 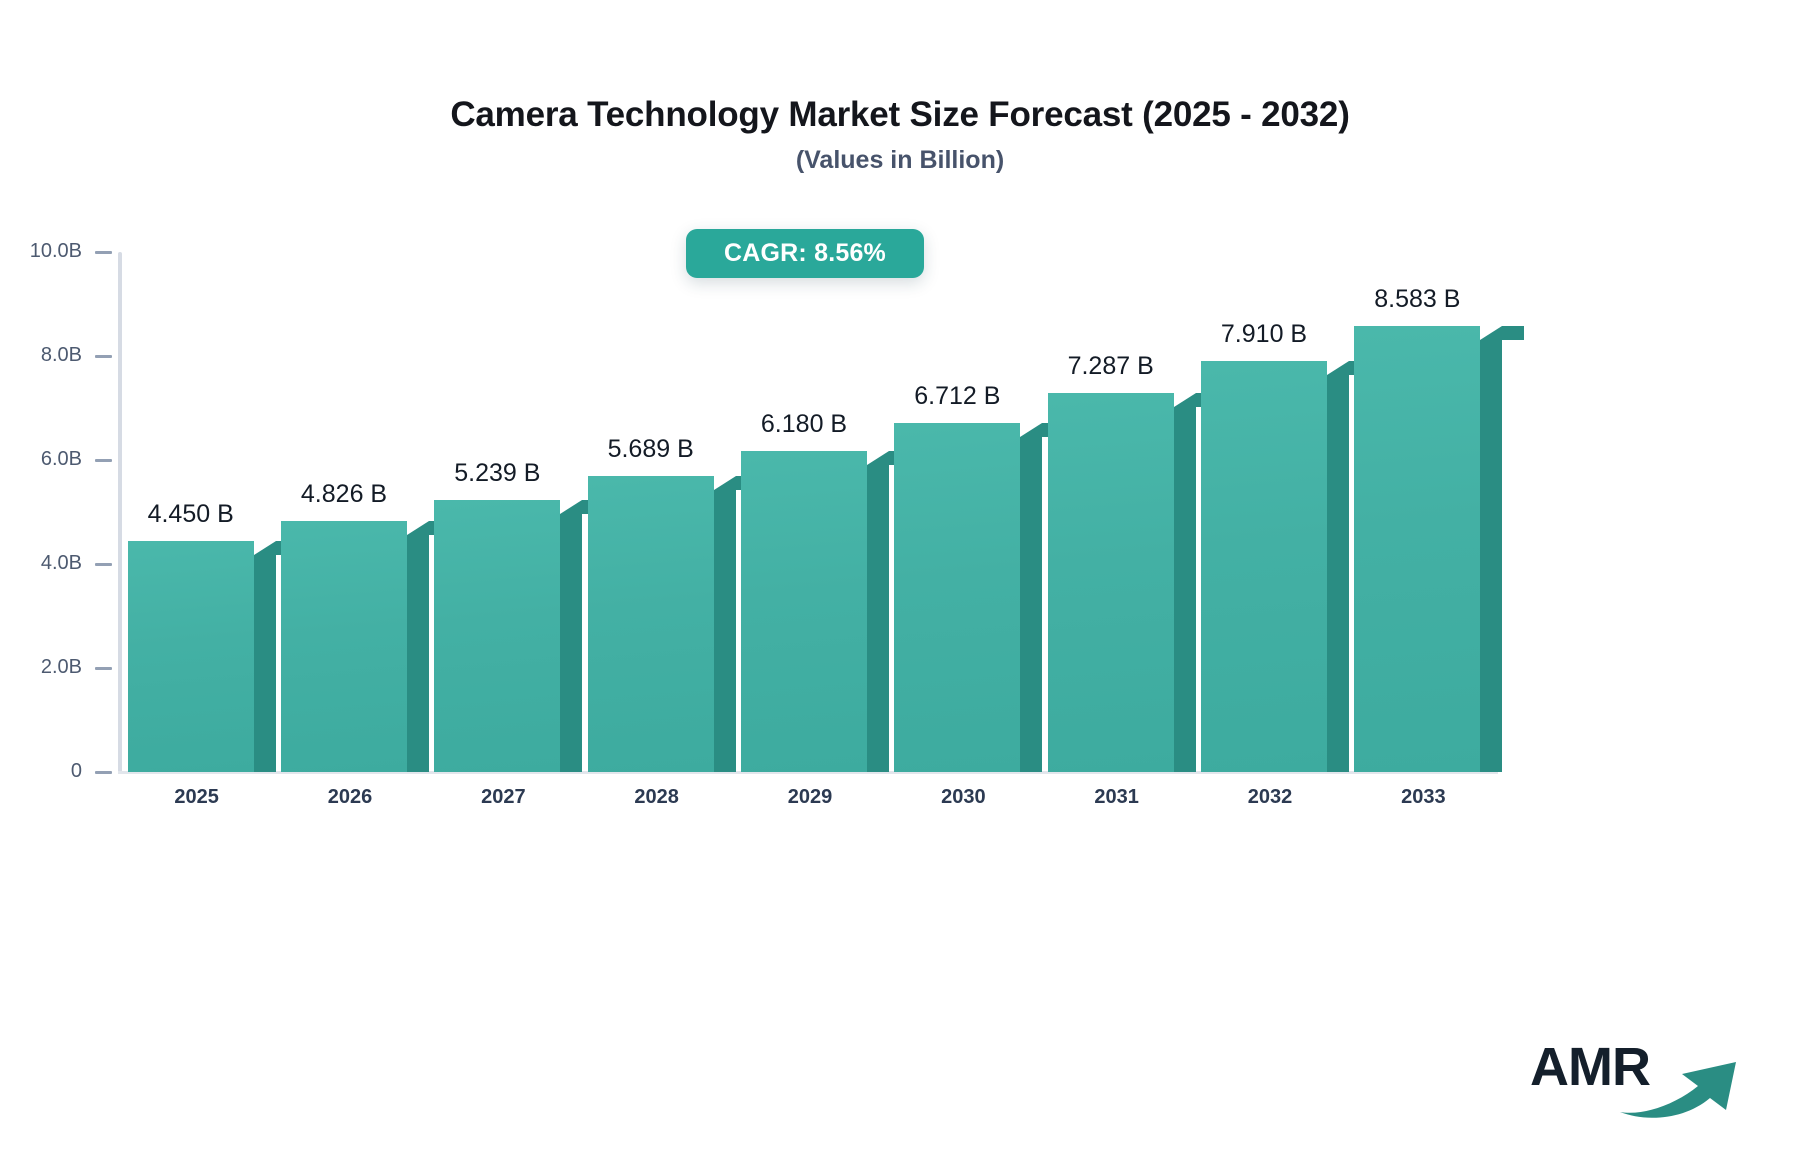 I want to click on x-axis-label-2032: 2032, so click(x=1270, y=797).